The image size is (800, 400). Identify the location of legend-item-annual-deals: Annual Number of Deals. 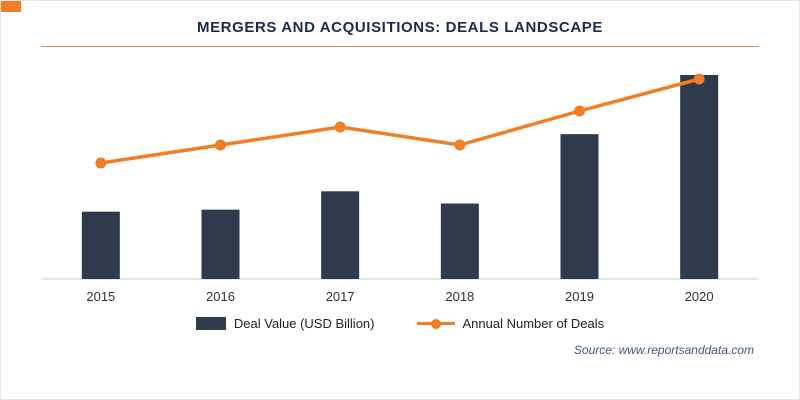
(510, 323).